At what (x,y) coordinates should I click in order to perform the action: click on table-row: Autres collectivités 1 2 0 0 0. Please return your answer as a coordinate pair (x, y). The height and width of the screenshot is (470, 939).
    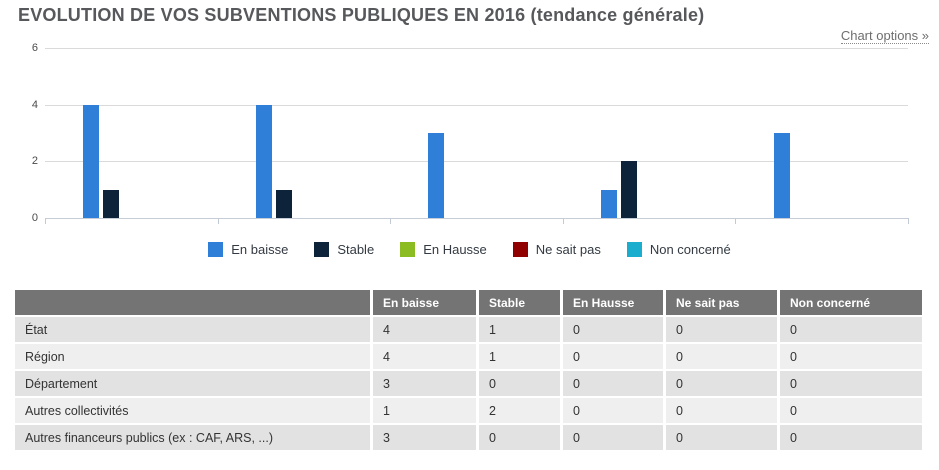
    Looking at the image, I should click on (468, 411).